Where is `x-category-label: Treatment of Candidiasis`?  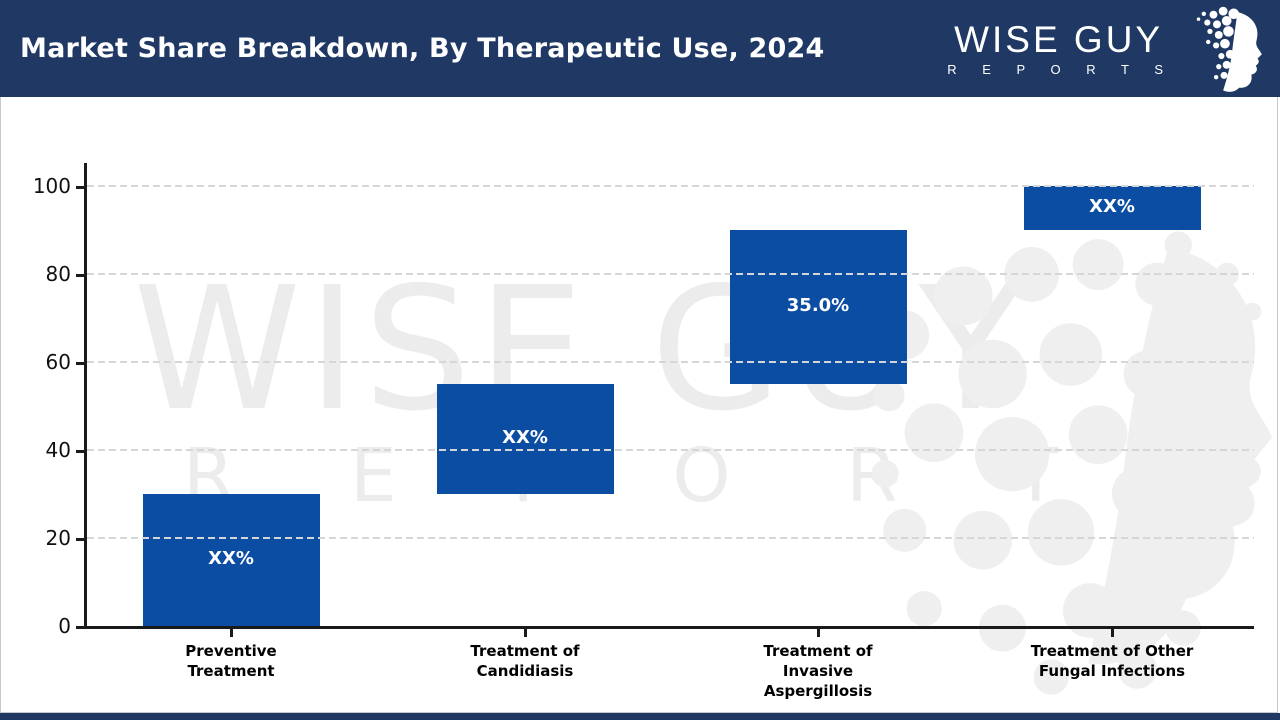 x-category-label: Treatment of Candidiasis is located at coordinates (525, 661).